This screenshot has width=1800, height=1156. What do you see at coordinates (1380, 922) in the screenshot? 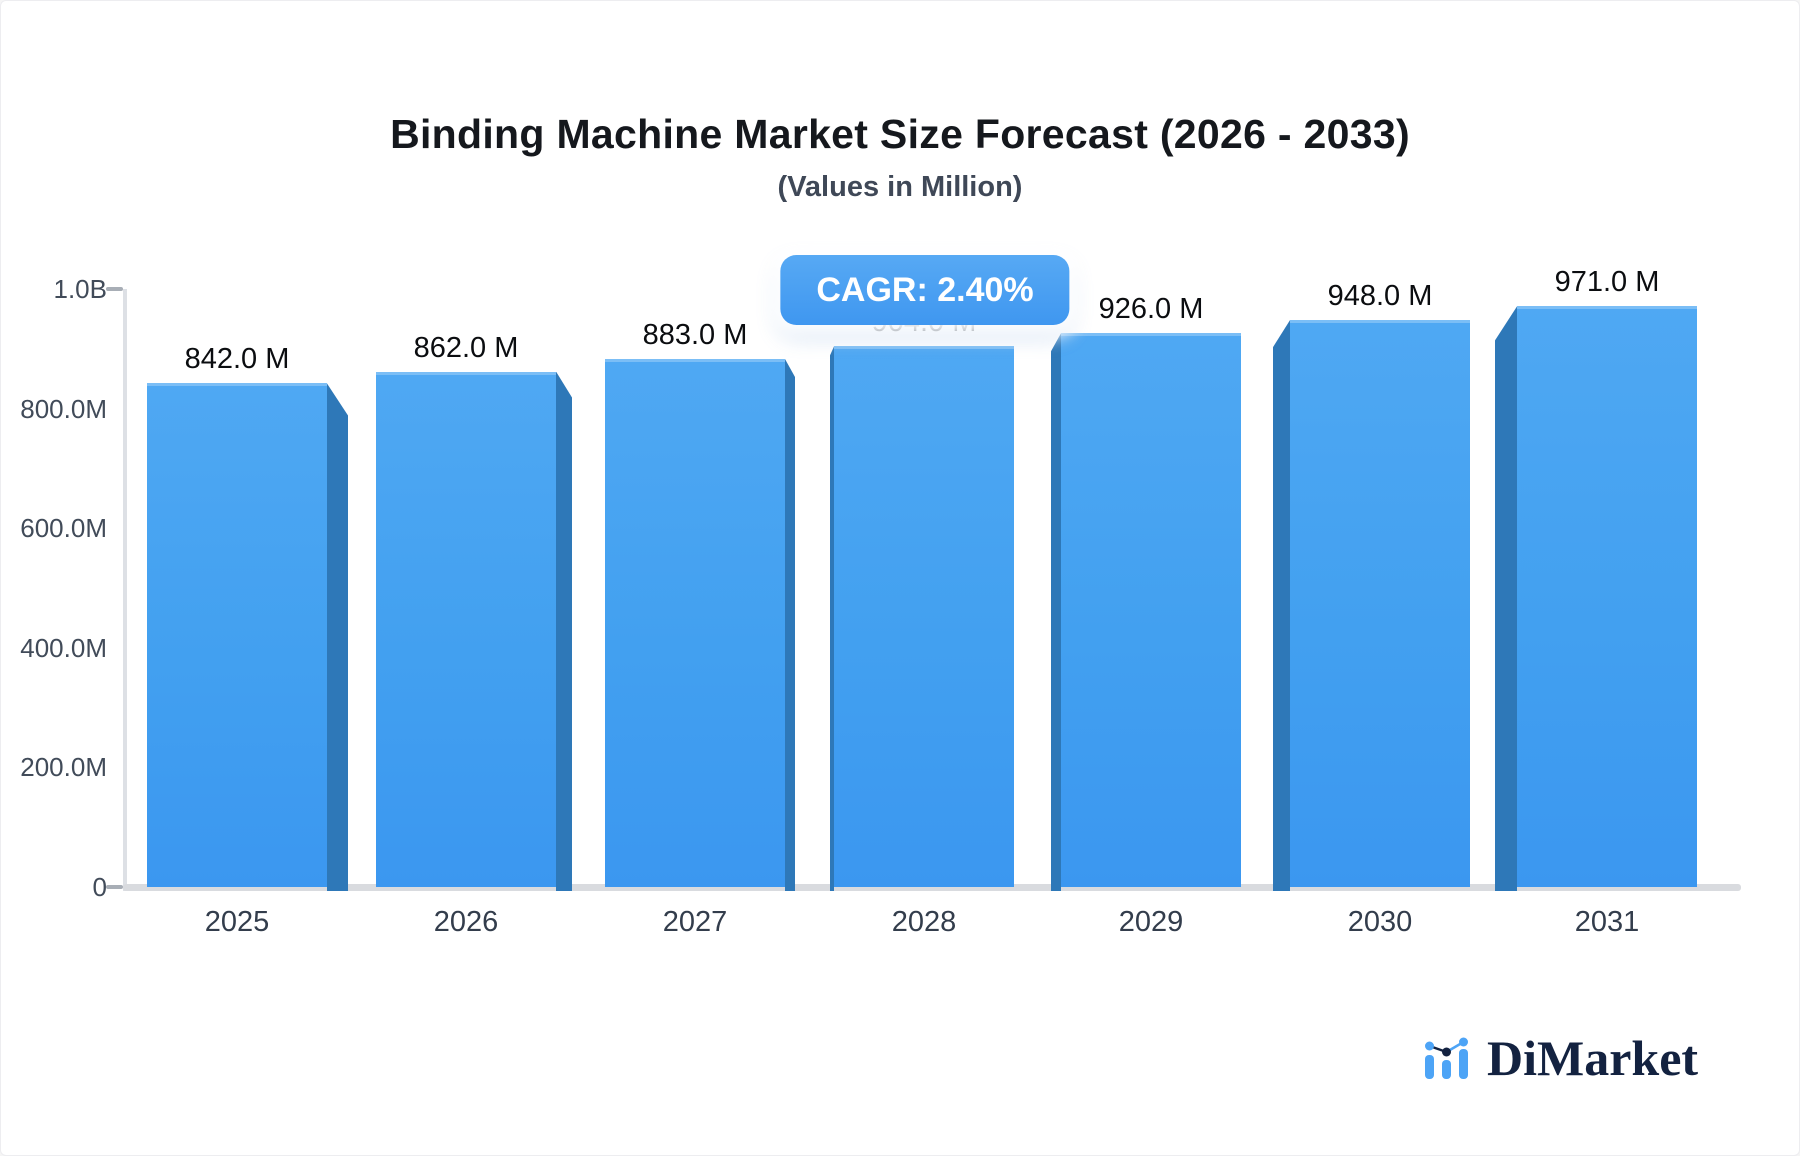
I see `x-axis-label: 2030` at bounding box center [1380, 922].